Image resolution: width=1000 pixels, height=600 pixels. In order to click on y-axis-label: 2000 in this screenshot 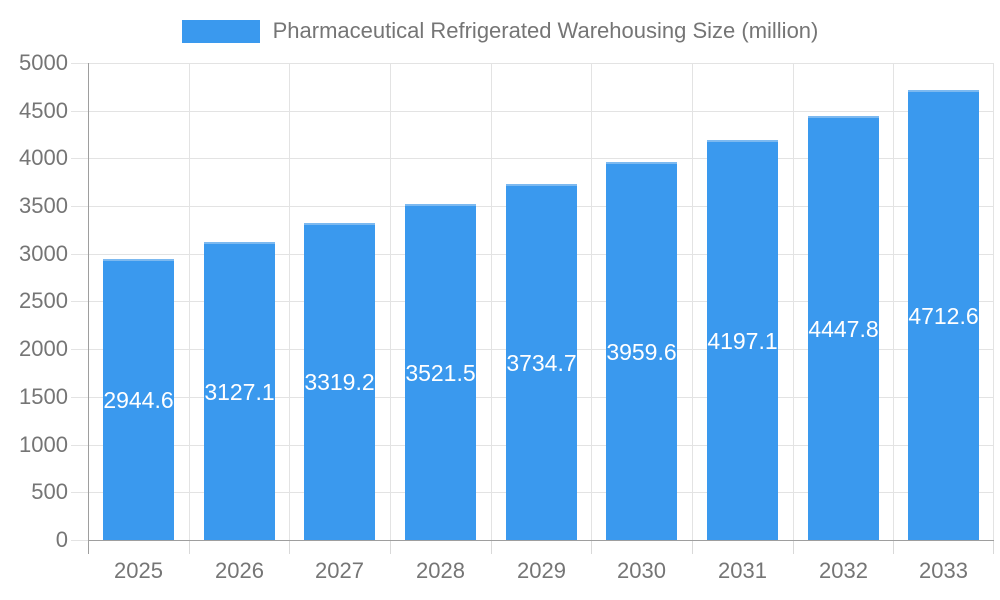, I will do `click(43, 348)`.